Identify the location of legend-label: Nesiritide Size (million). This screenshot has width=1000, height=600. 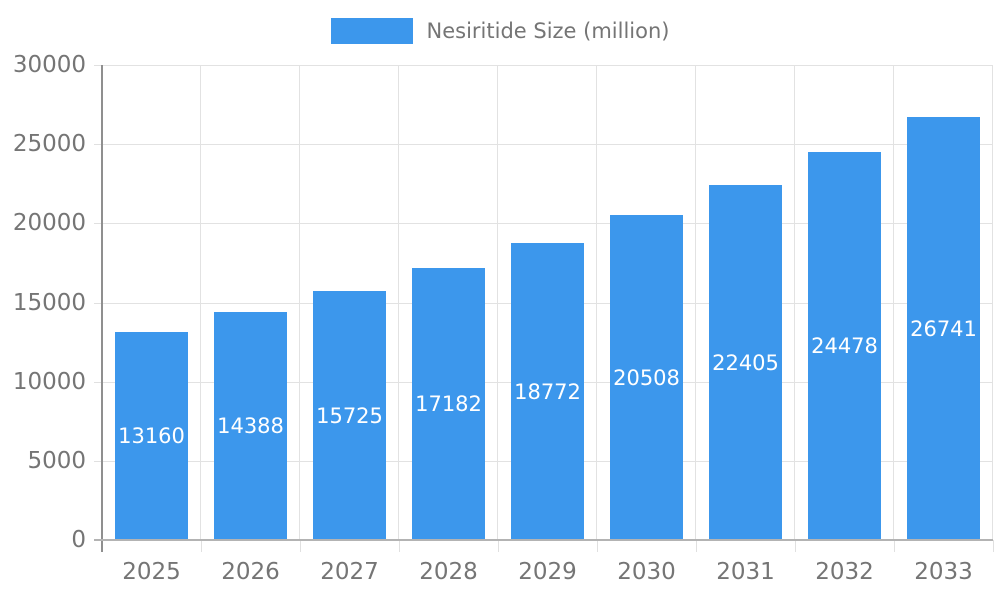
(548, 31).